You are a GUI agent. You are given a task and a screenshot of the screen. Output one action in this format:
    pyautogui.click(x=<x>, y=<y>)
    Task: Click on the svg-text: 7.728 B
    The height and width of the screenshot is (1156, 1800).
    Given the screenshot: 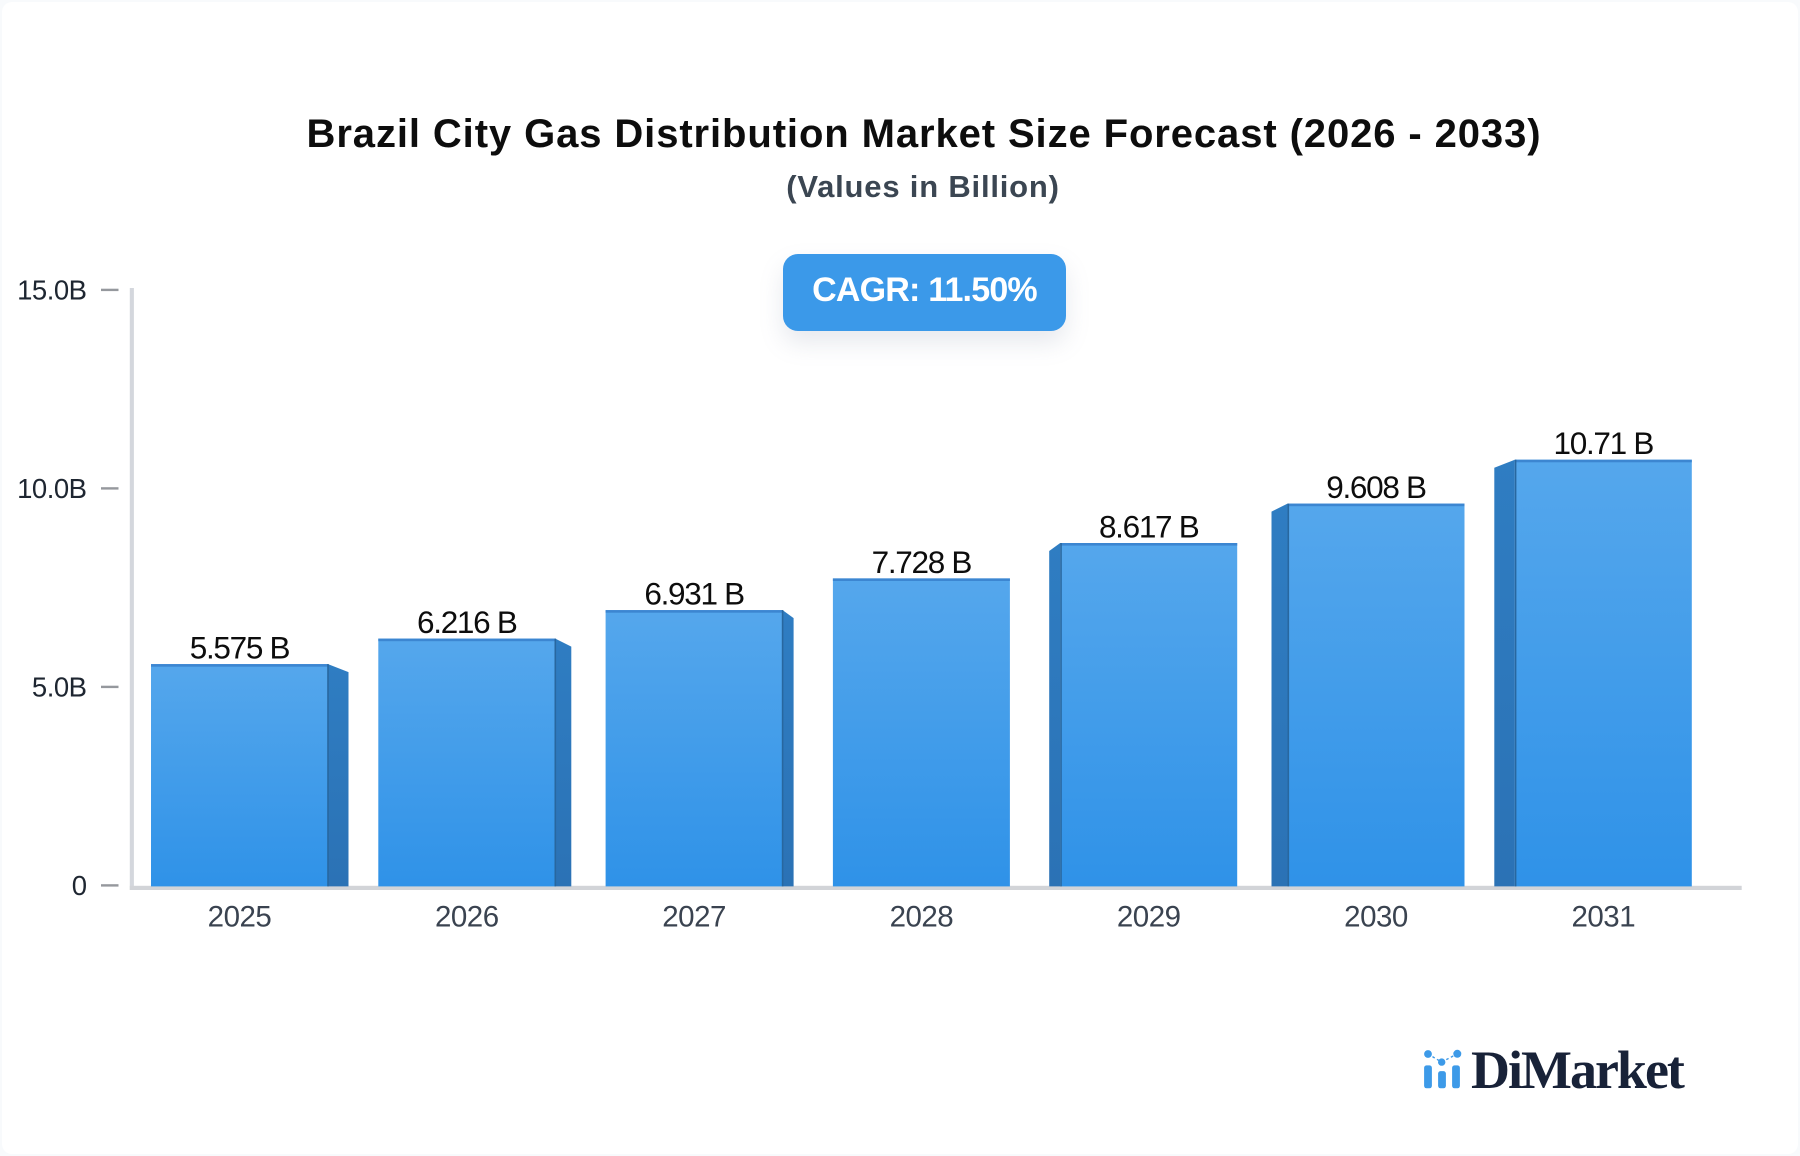 What is the action you would take?
    pyautogui.click(x=922, y=562)
    